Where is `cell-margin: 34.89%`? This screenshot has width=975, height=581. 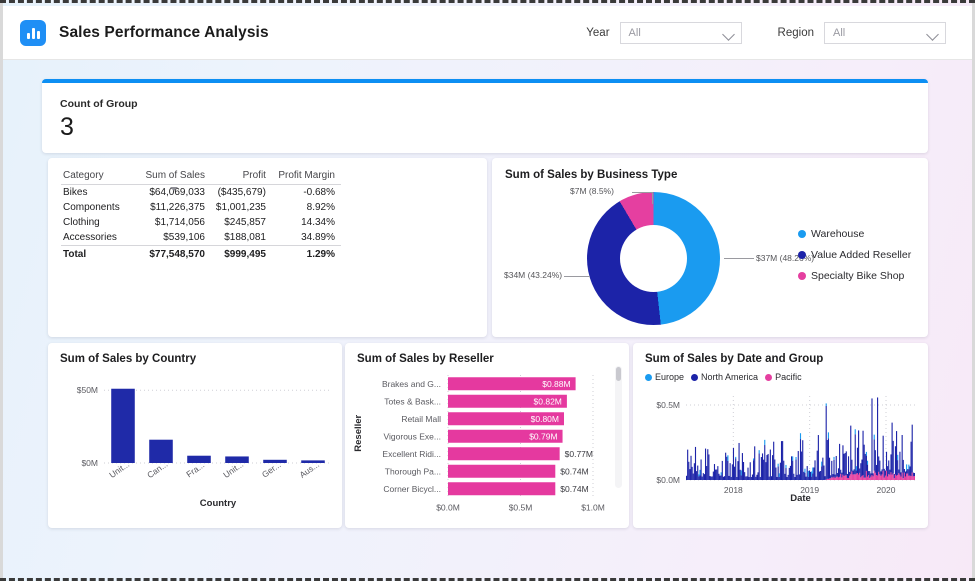
cell-margin: 34.89% is located at coordinates (318, 237).